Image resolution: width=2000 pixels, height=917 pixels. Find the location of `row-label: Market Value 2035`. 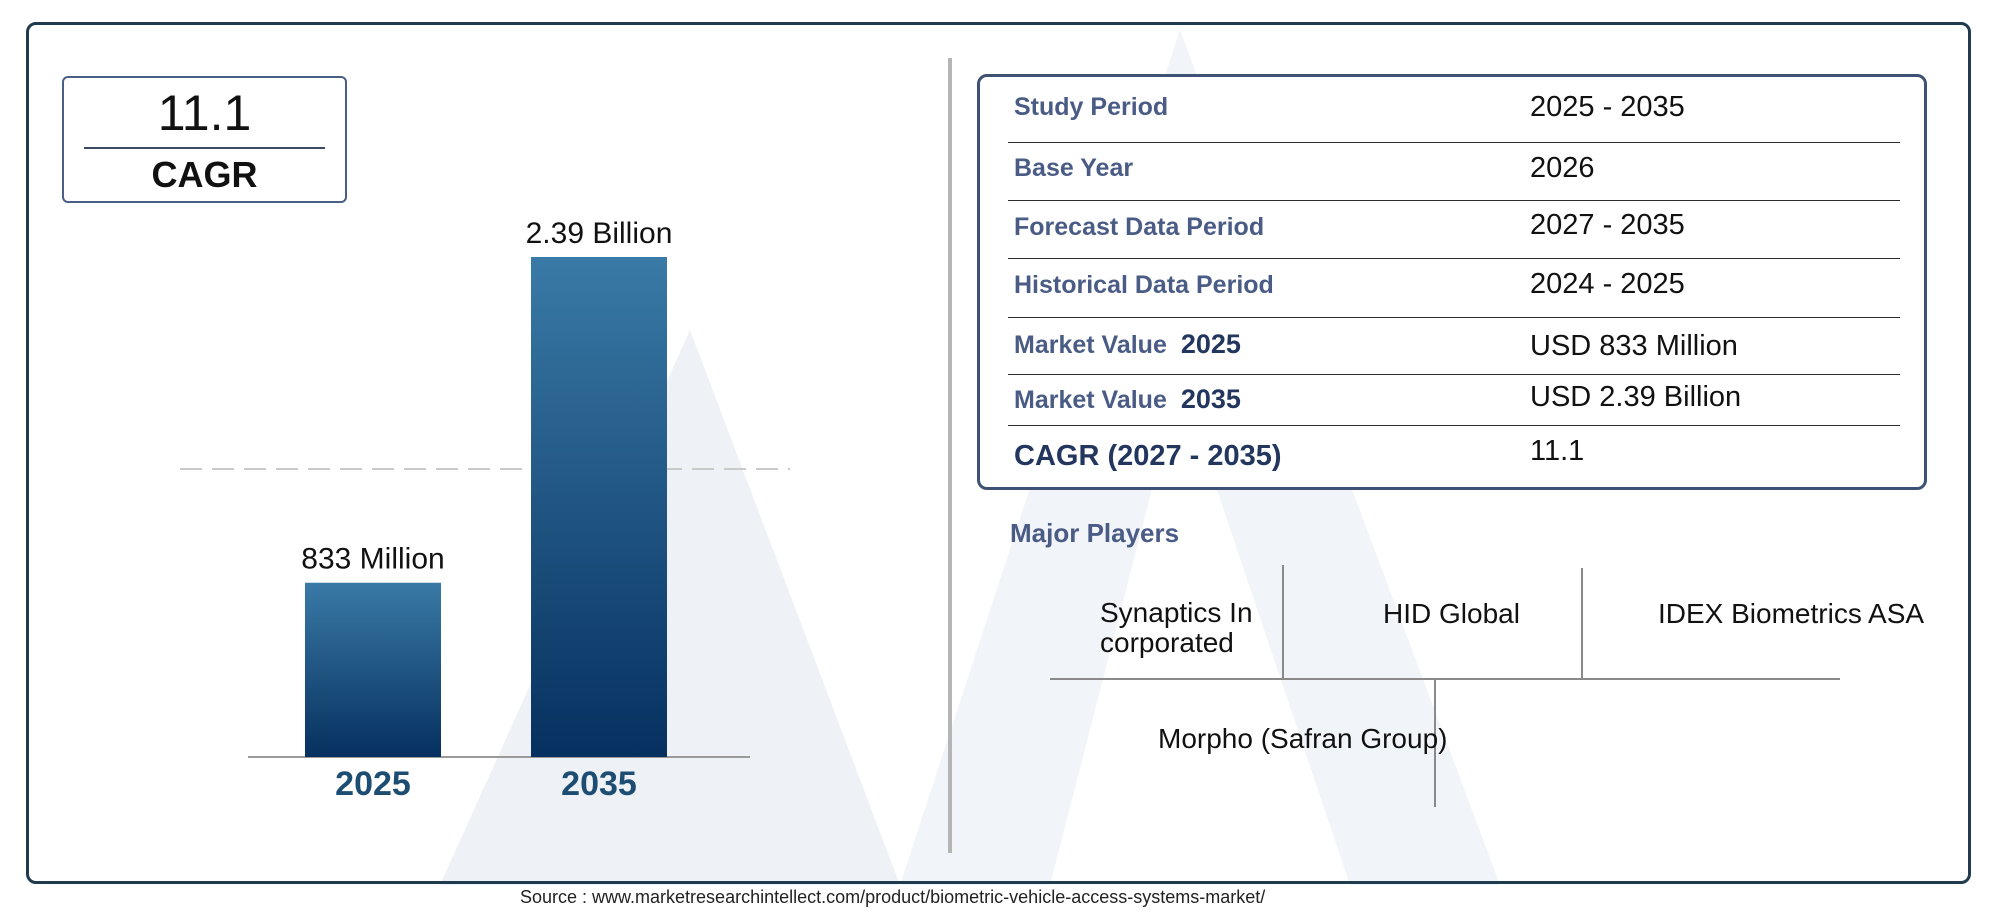

row-label: Market Value 2035 is located at coordinates (1127, 399).